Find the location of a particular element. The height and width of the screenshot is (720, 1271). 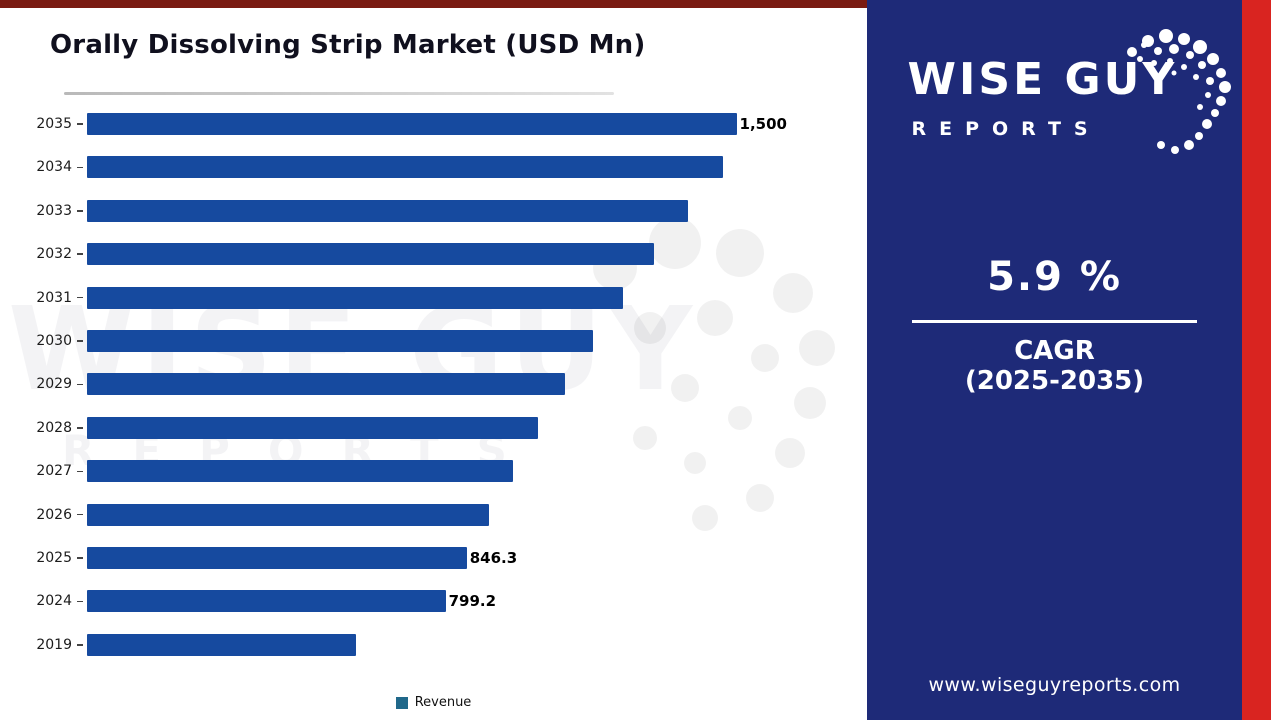

bar-row: 2032 is located at coordinates (432, 254).